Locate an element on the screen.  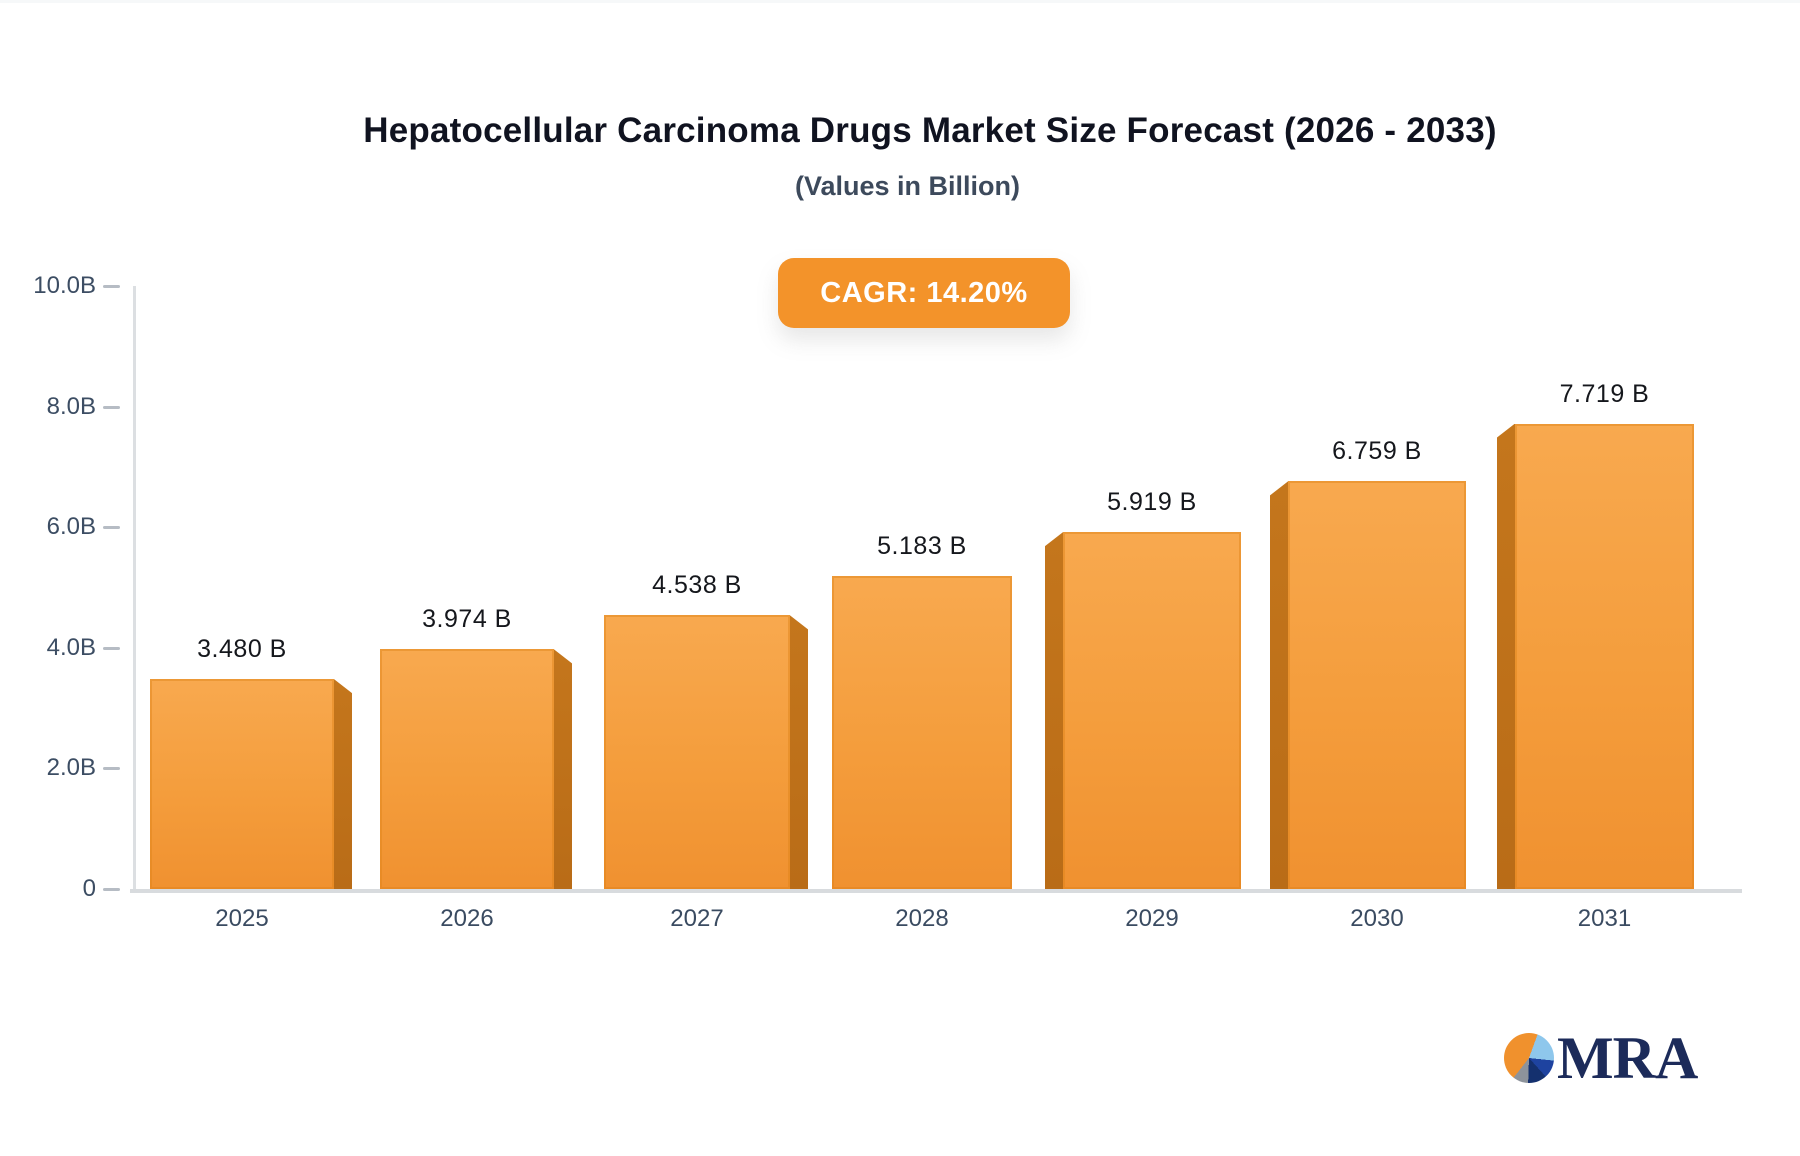
y-axis-line is located at coordinates (134, 587).